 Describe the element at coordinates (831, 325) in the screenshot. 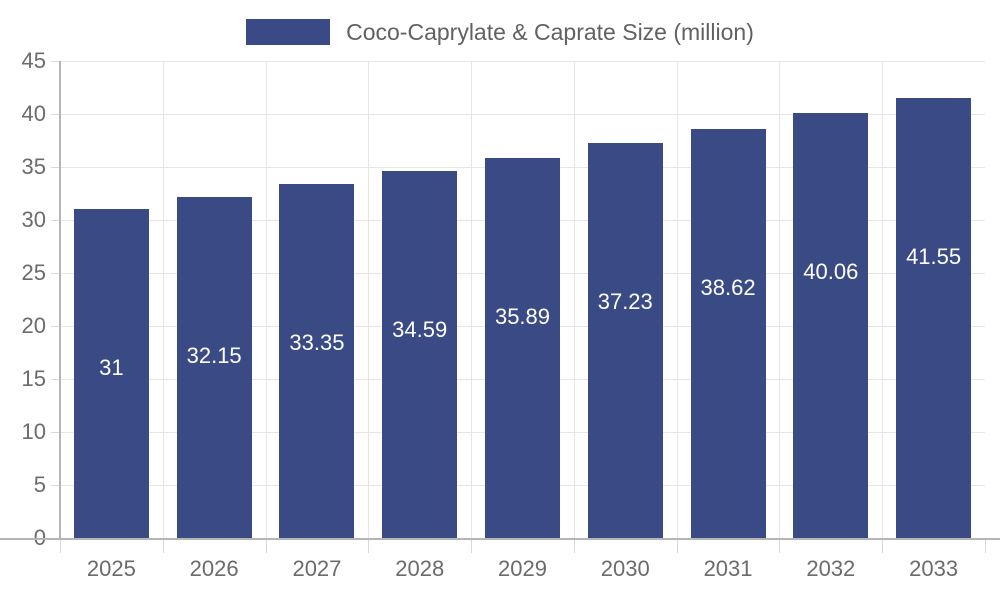

I see `bar: 40.06` at that location.